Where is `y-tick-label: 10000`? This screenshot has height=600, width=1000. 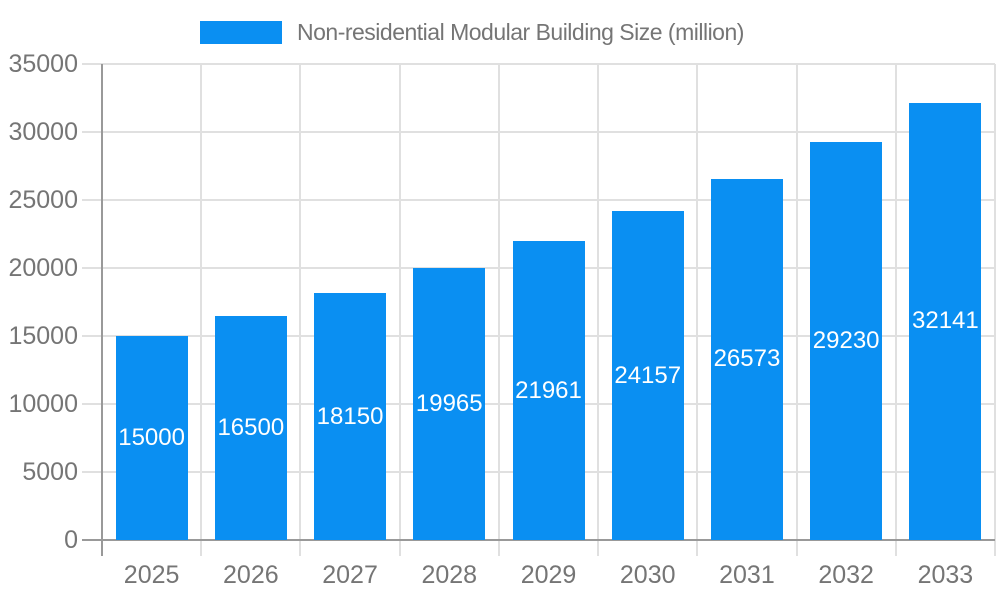
y-tick-label: 10000 is located at coordinates (43, 404).